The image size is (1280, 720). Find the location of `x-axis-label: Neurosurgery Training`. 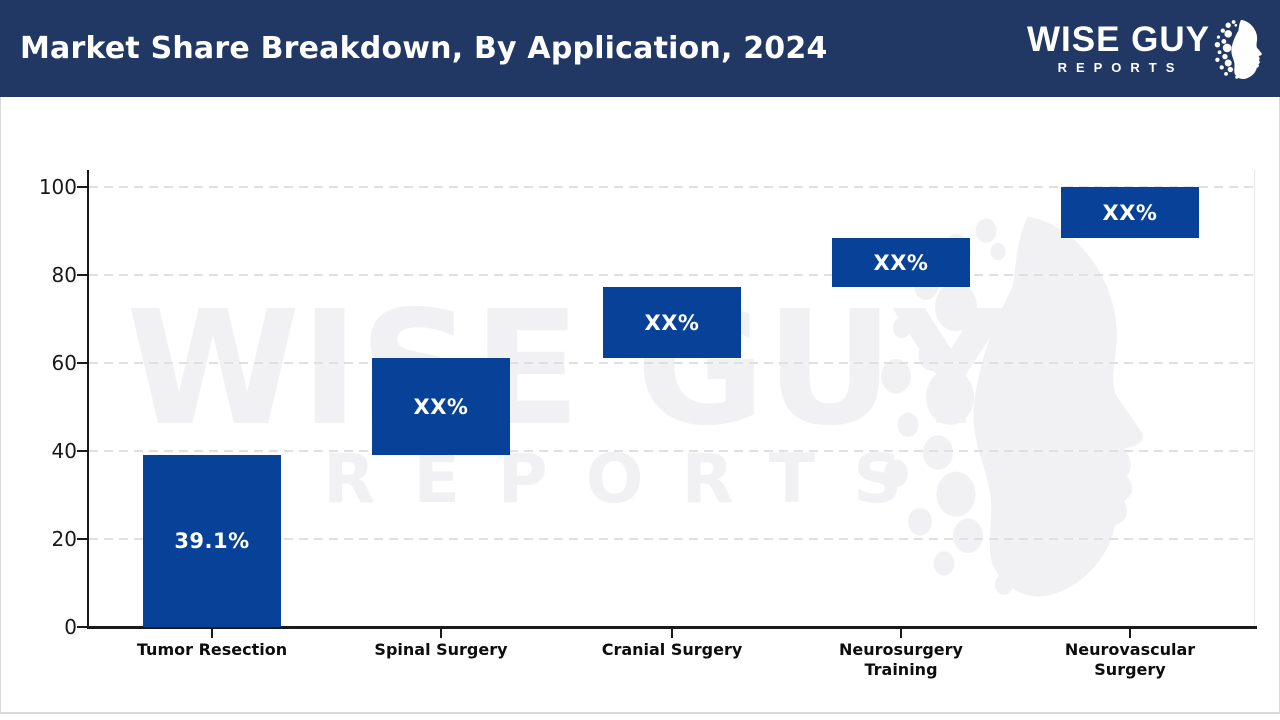

x-axis-label: Neurosurgery Training is located at coordinates (901, 659).